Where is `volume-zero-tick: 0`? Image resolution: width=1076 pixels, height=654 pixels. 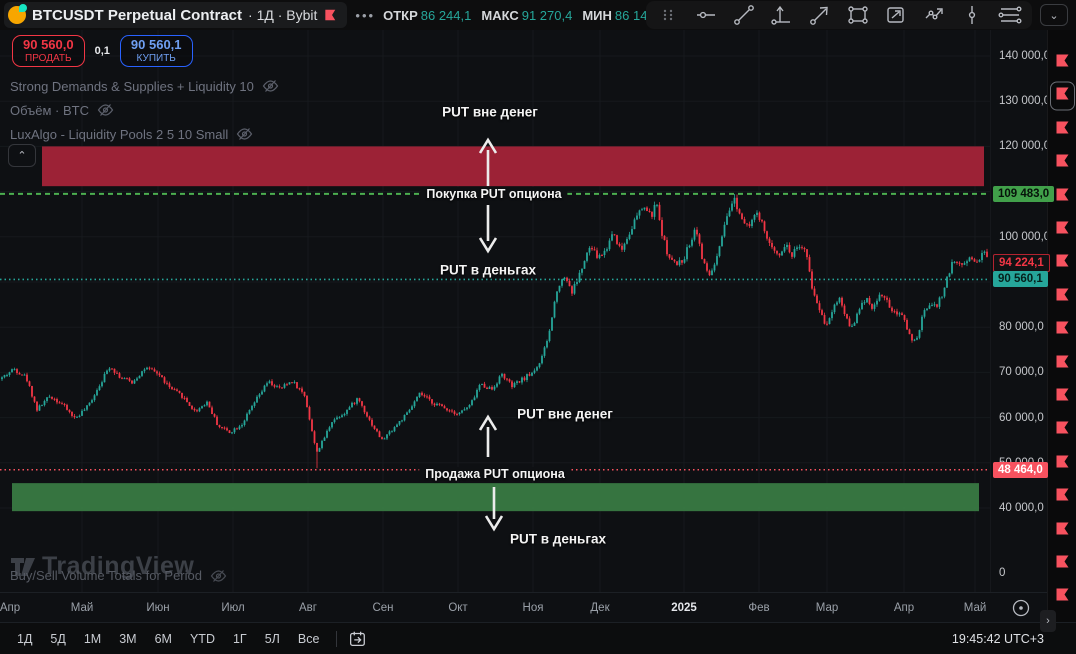
volume-zero-tick: 0 is located at coordinates (1002, 573).